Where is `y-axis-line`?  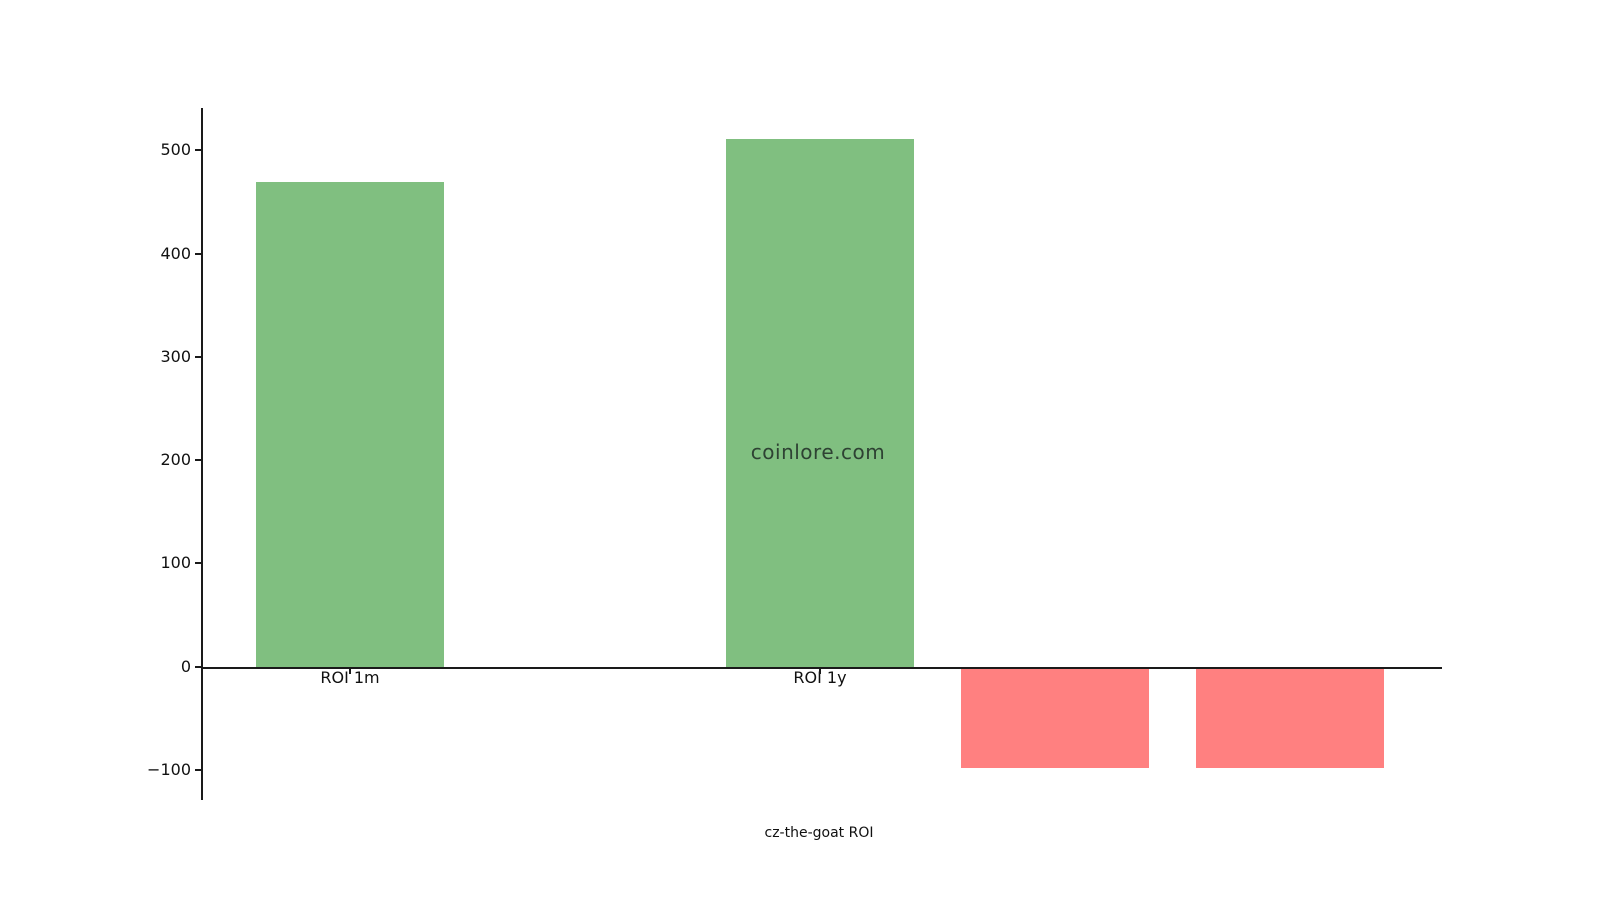
y-axis-line is located at coordinates (202, 454).